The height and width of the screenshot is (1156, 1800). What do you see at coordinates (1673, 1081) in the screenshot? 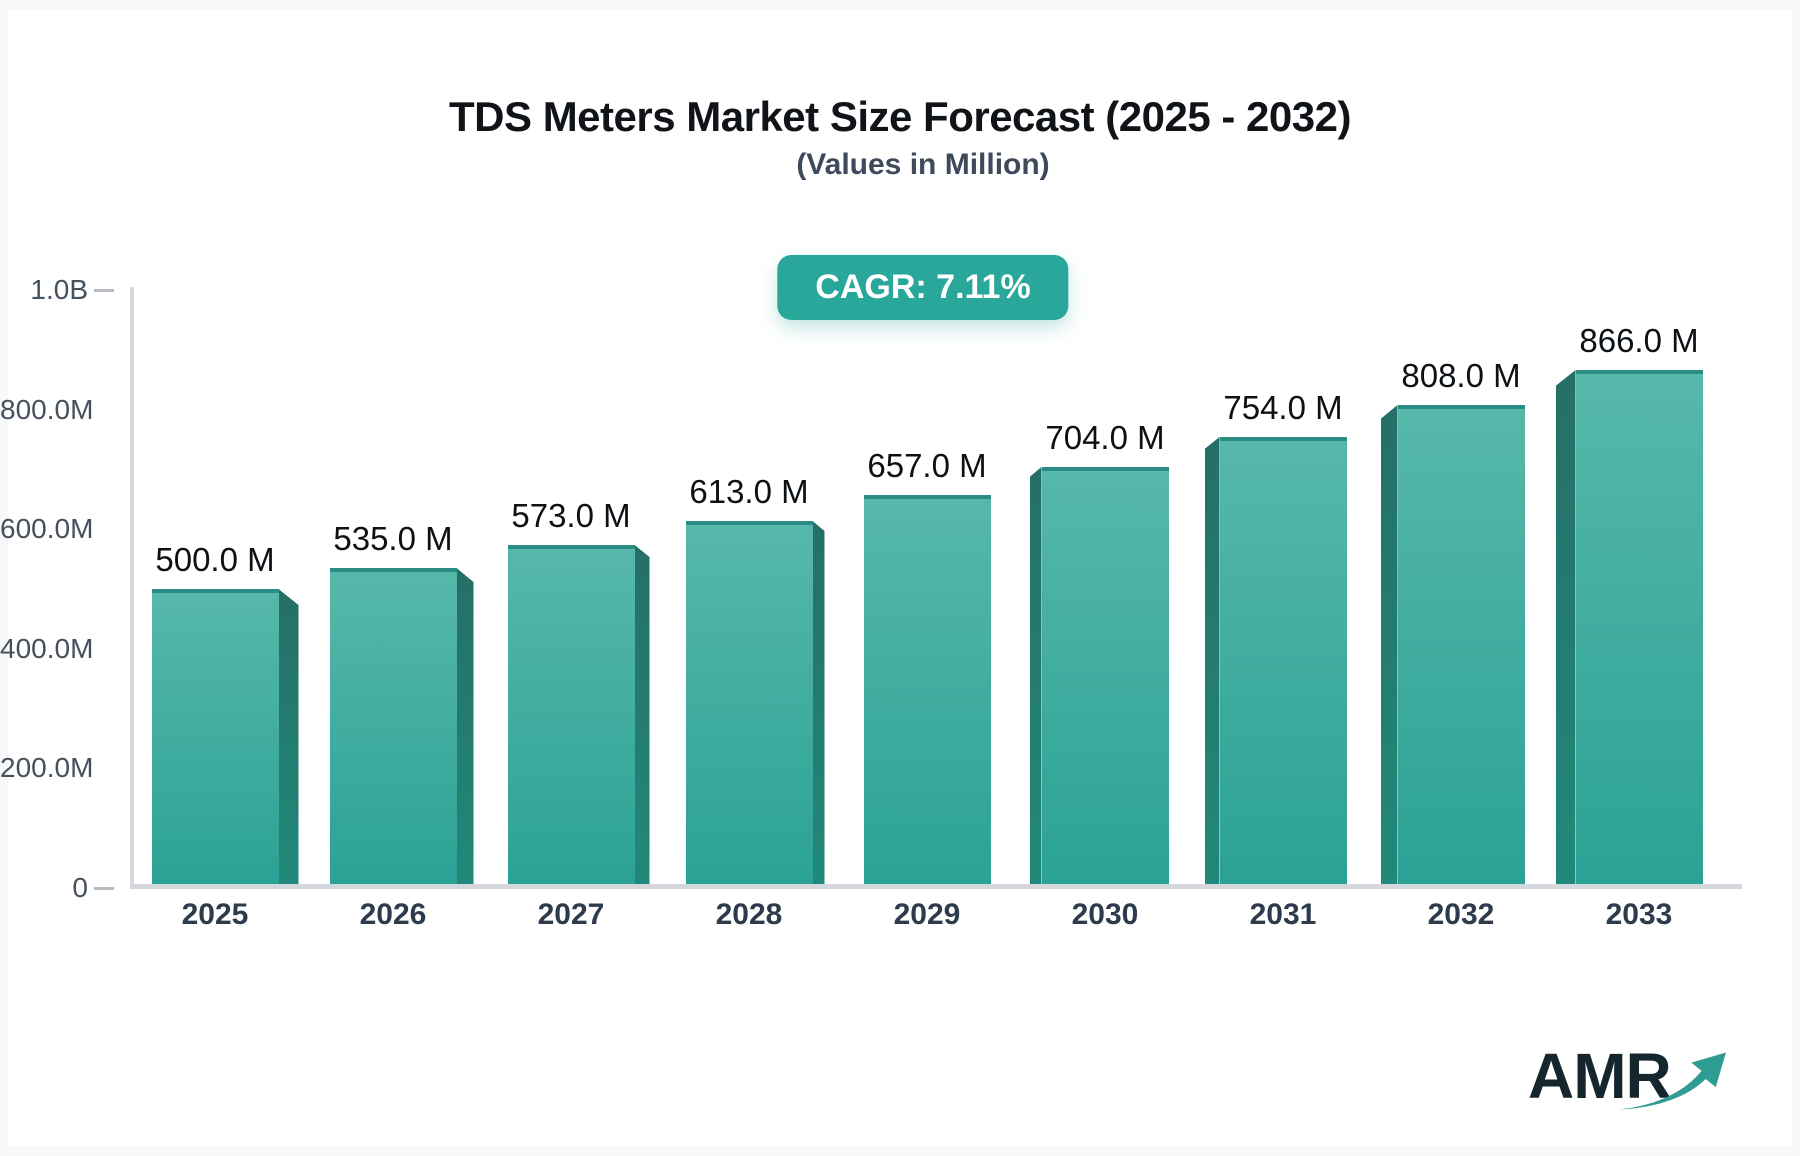
I see `trend-arrow-icon` at bounding box center [1673, 1081].